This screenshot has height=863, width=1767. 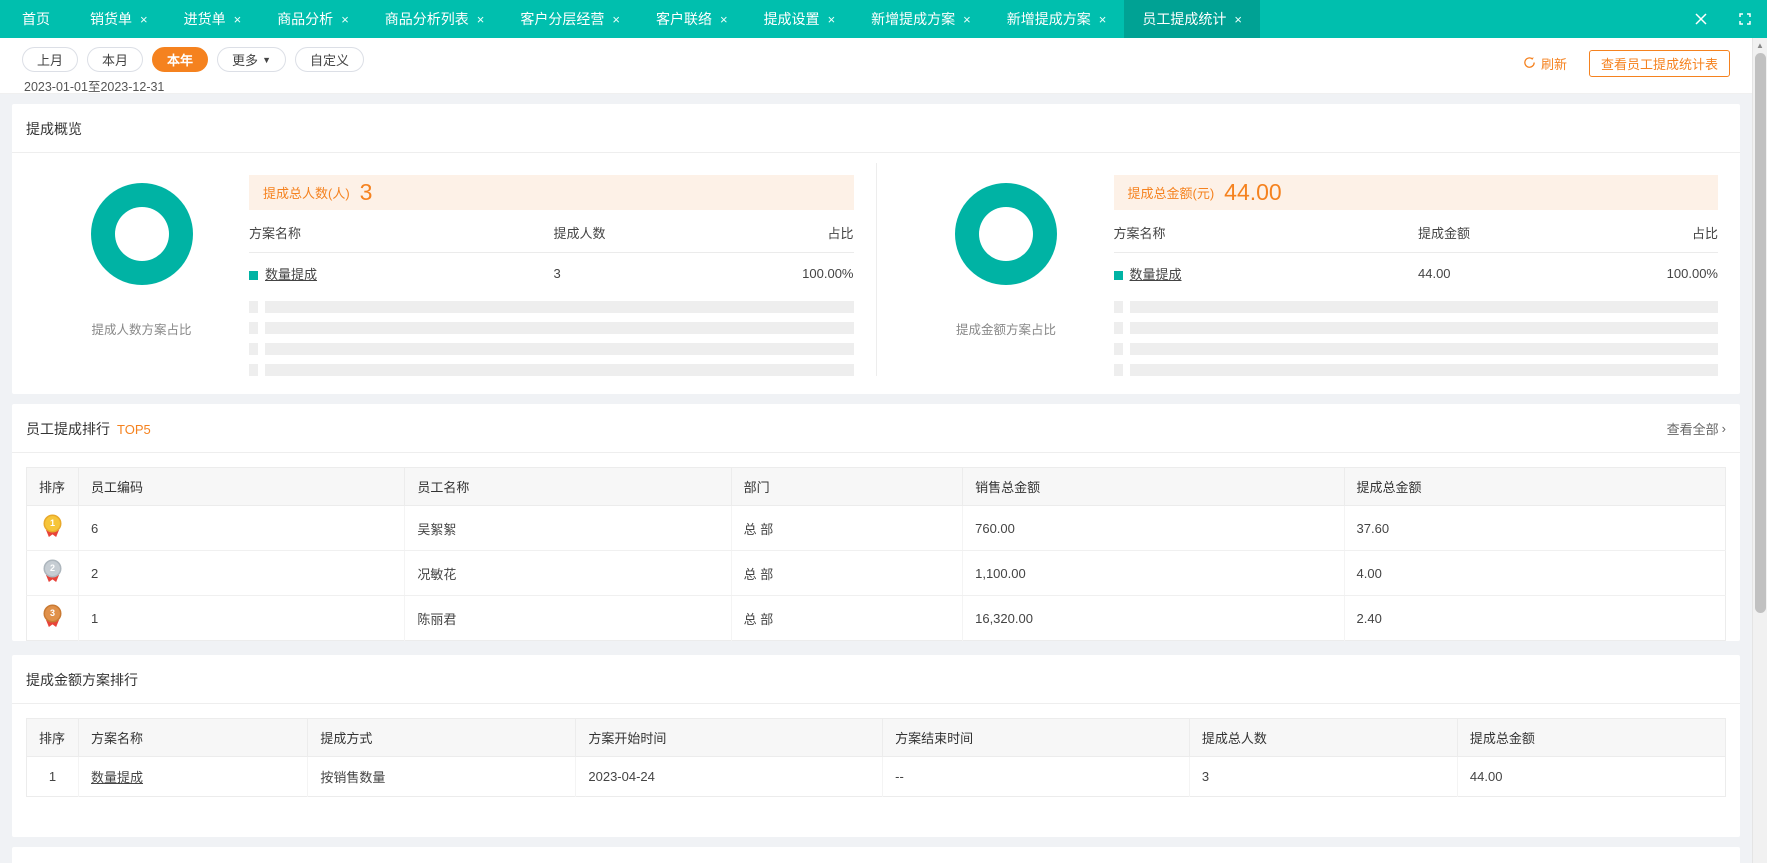 I want to click on col-start-date: 方案开始时间, so click(x=729, y=737).